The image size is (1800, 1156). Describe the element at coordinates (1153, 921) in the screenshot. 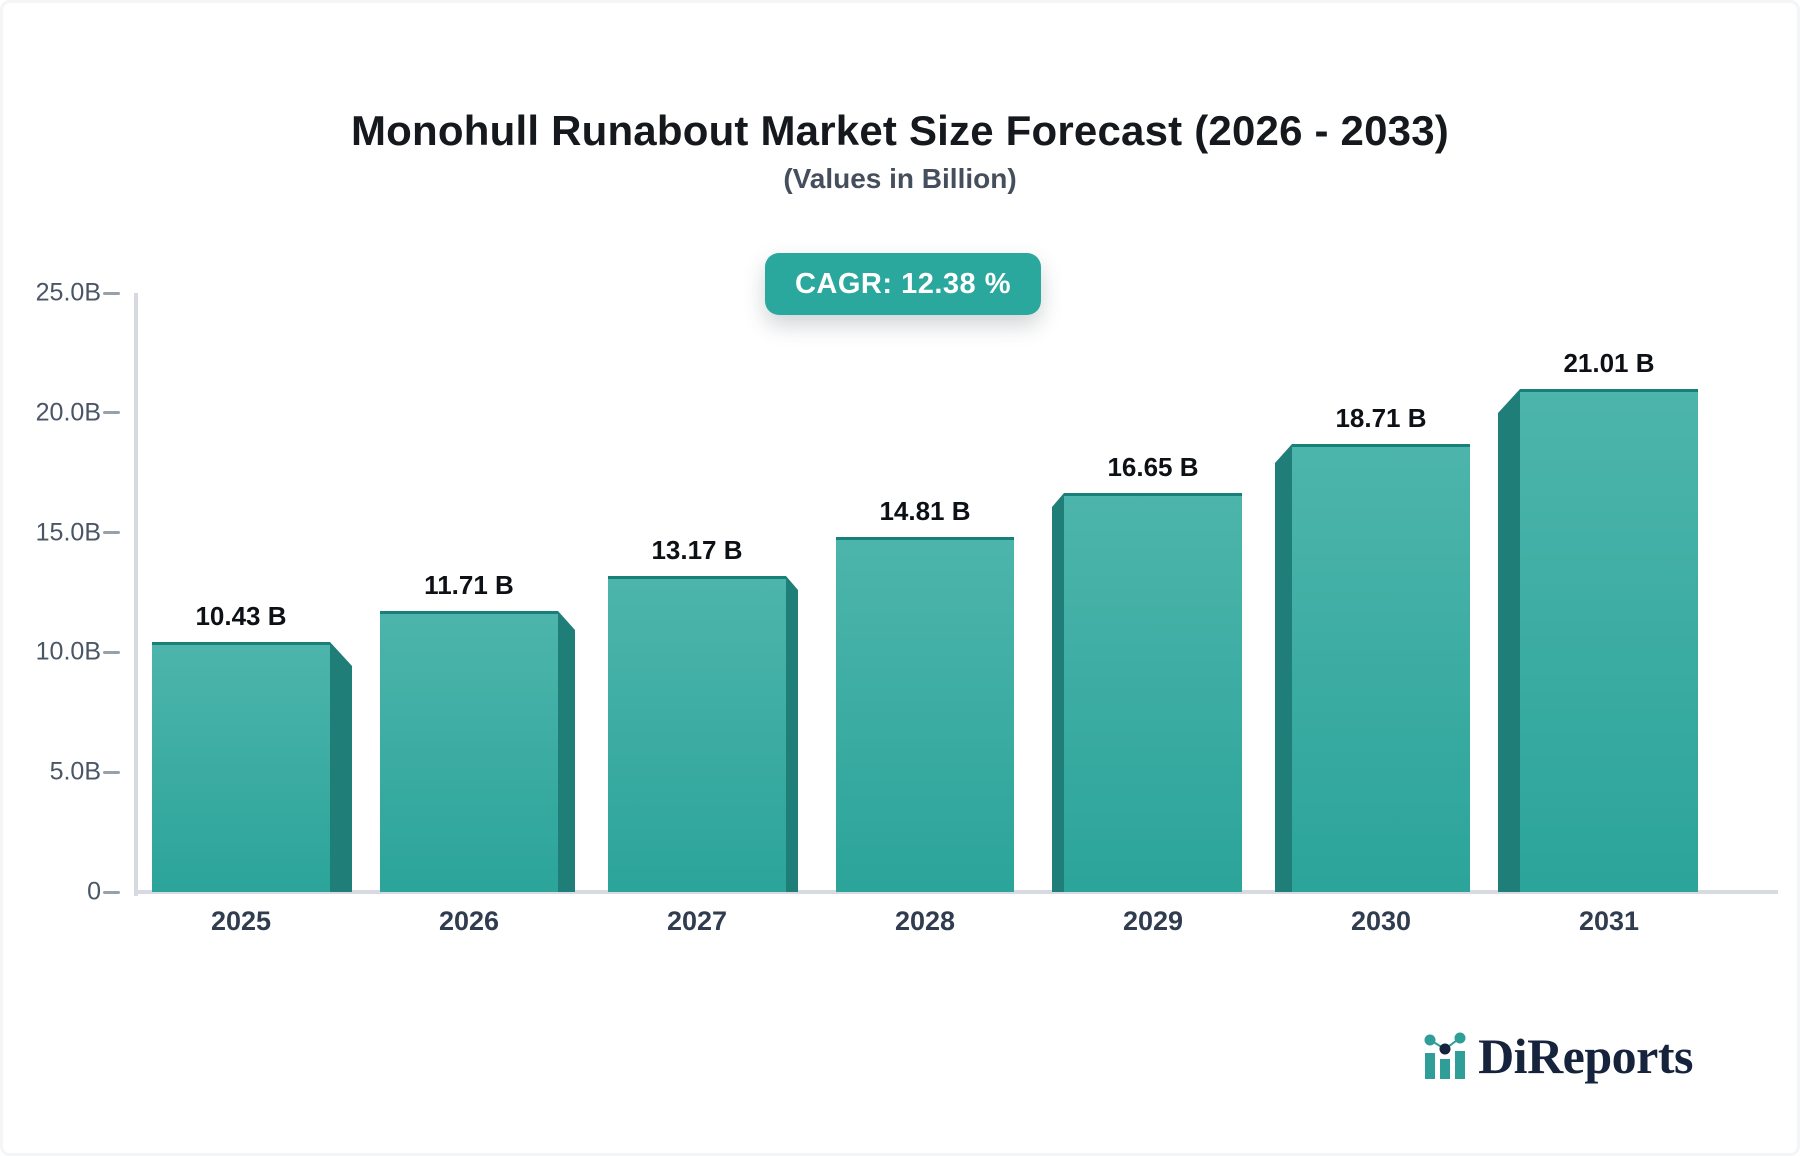

I see `x-tick-label: 2029` at that location.